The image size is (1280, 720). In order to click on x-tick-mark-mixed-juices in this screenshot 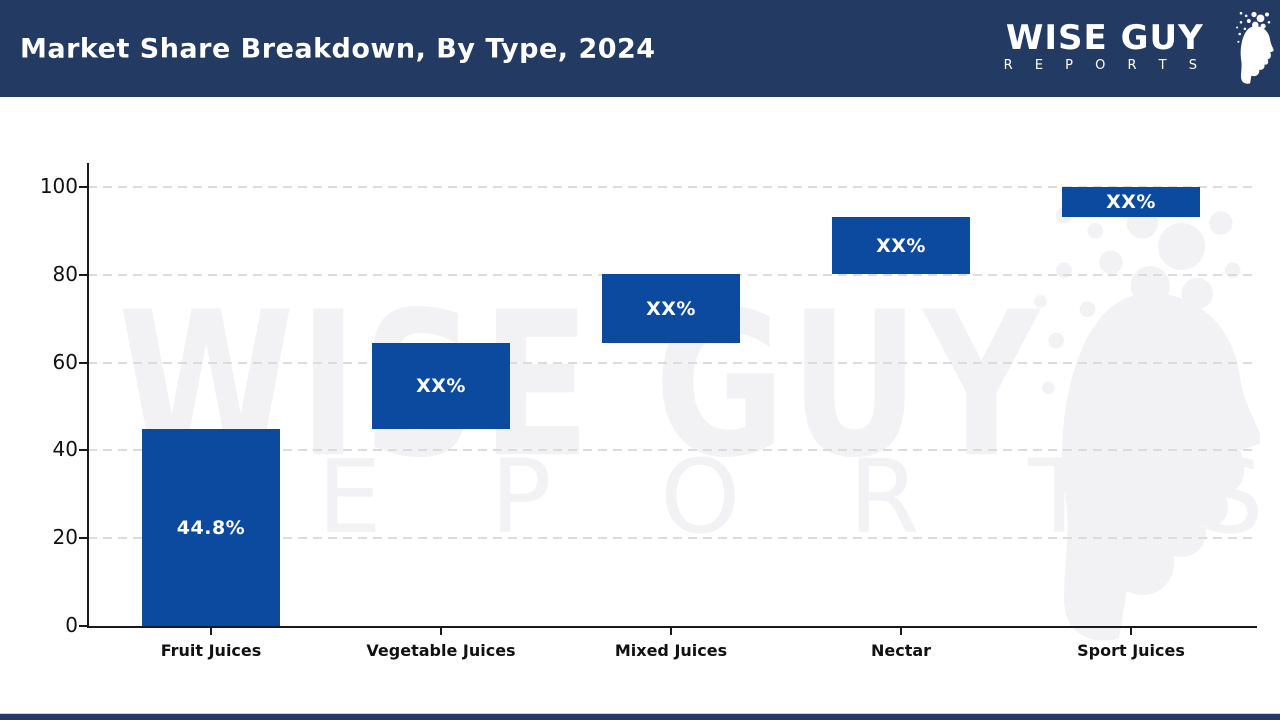, I will do `click(671, 630)`.